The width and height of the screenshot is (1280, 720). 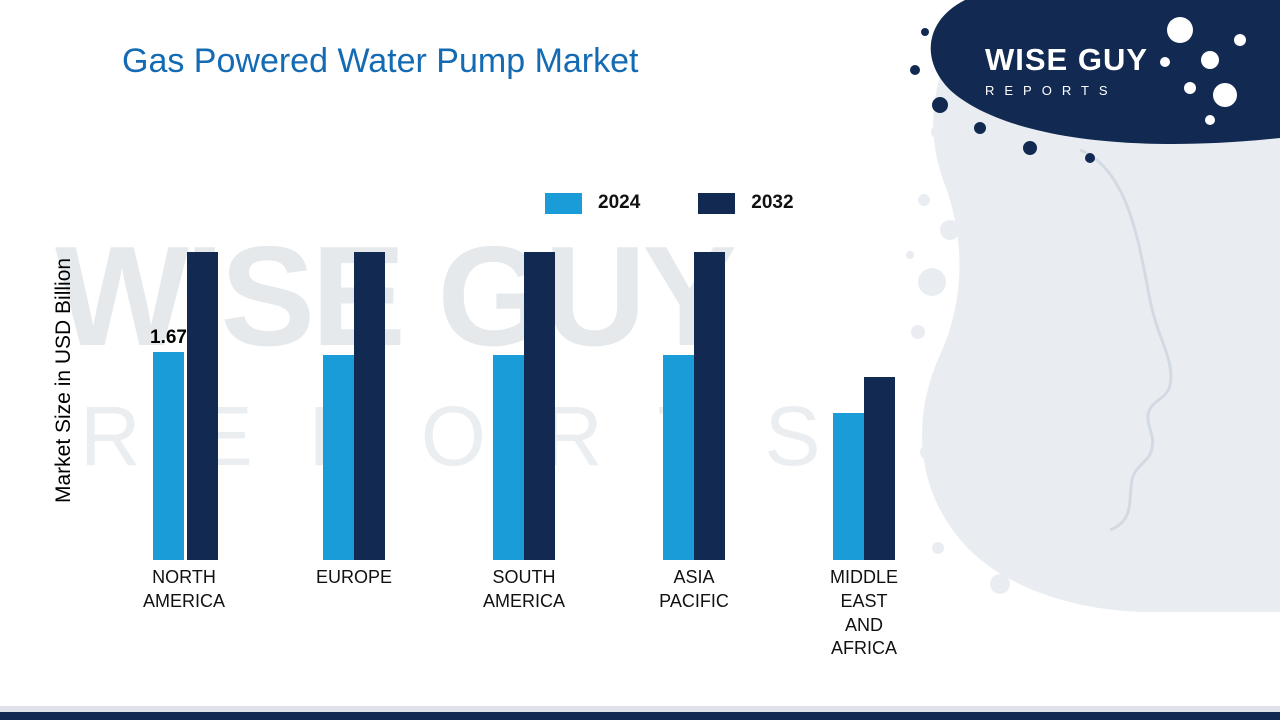 I want to click on legend-label-2032: 2032, so click(x=772, y=202).